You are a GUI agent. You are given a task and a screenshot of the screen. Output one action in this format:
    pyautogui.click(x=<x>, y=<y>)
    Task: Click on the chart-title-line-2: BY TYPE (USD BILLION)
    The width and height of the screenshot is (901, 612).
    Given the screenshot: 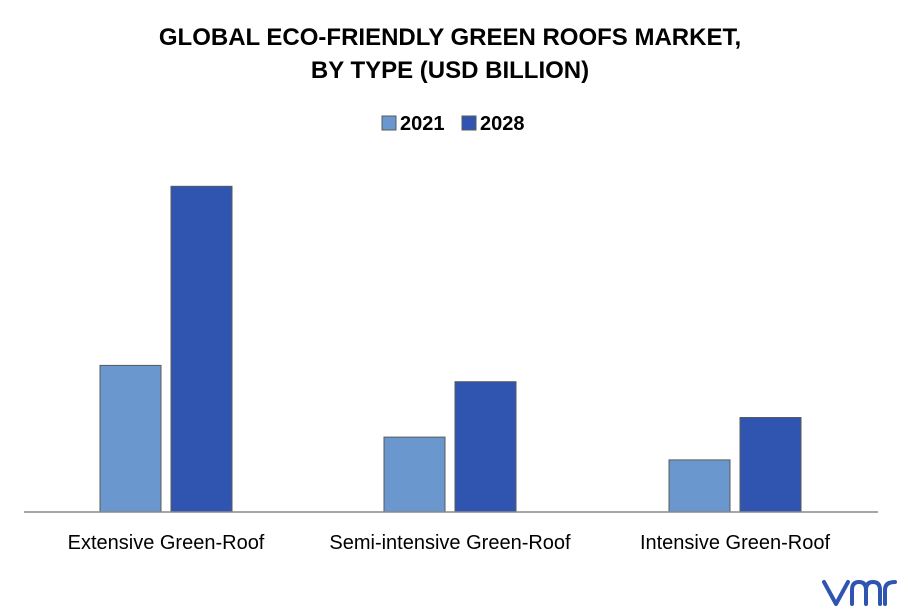 What is the action you would take?
    pyautogui.click(x=450, y=70)
    